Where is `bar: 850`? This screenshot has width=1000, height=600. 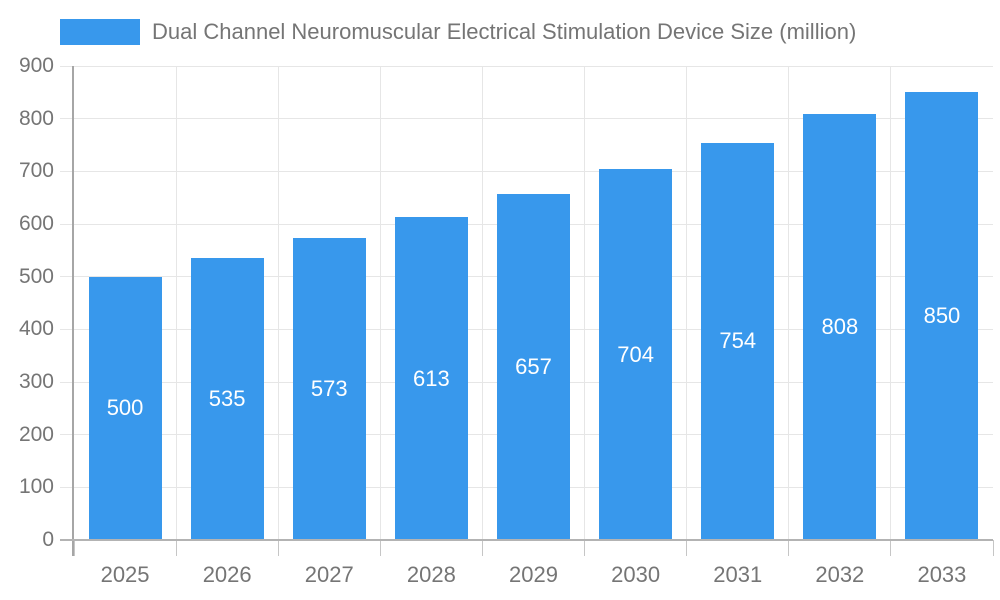
bar: 850 is located at coordinates (942, 316).